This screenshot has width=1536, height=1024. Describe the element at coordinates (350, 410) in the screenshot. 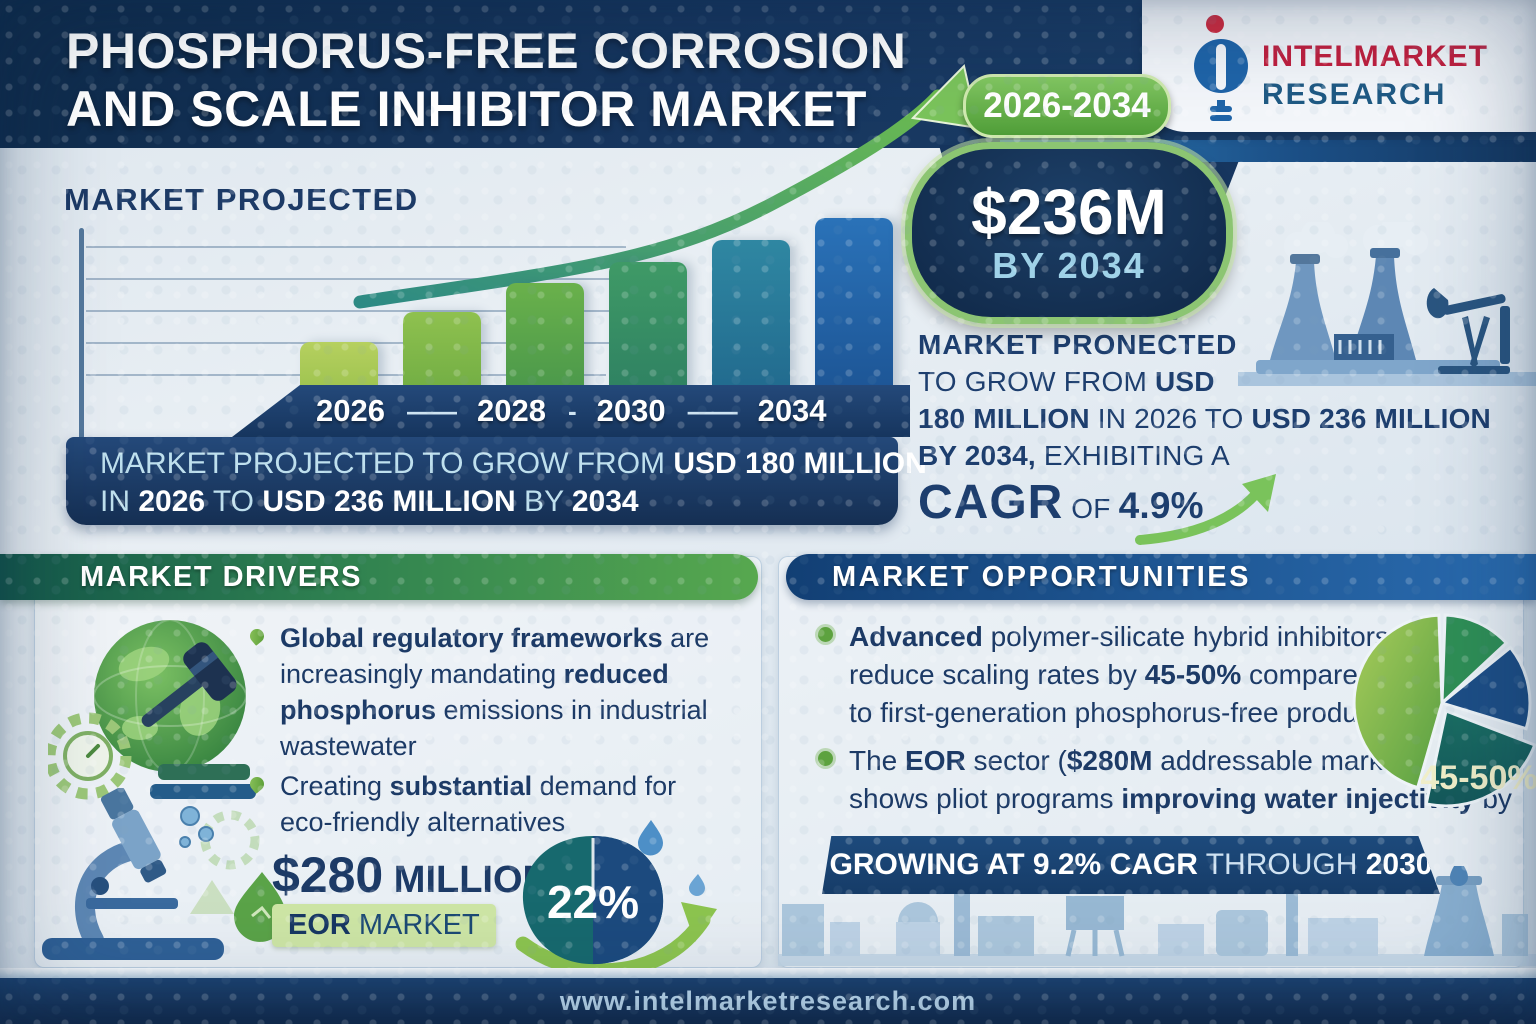

I see `x-tick-2026: 2026` at that location.